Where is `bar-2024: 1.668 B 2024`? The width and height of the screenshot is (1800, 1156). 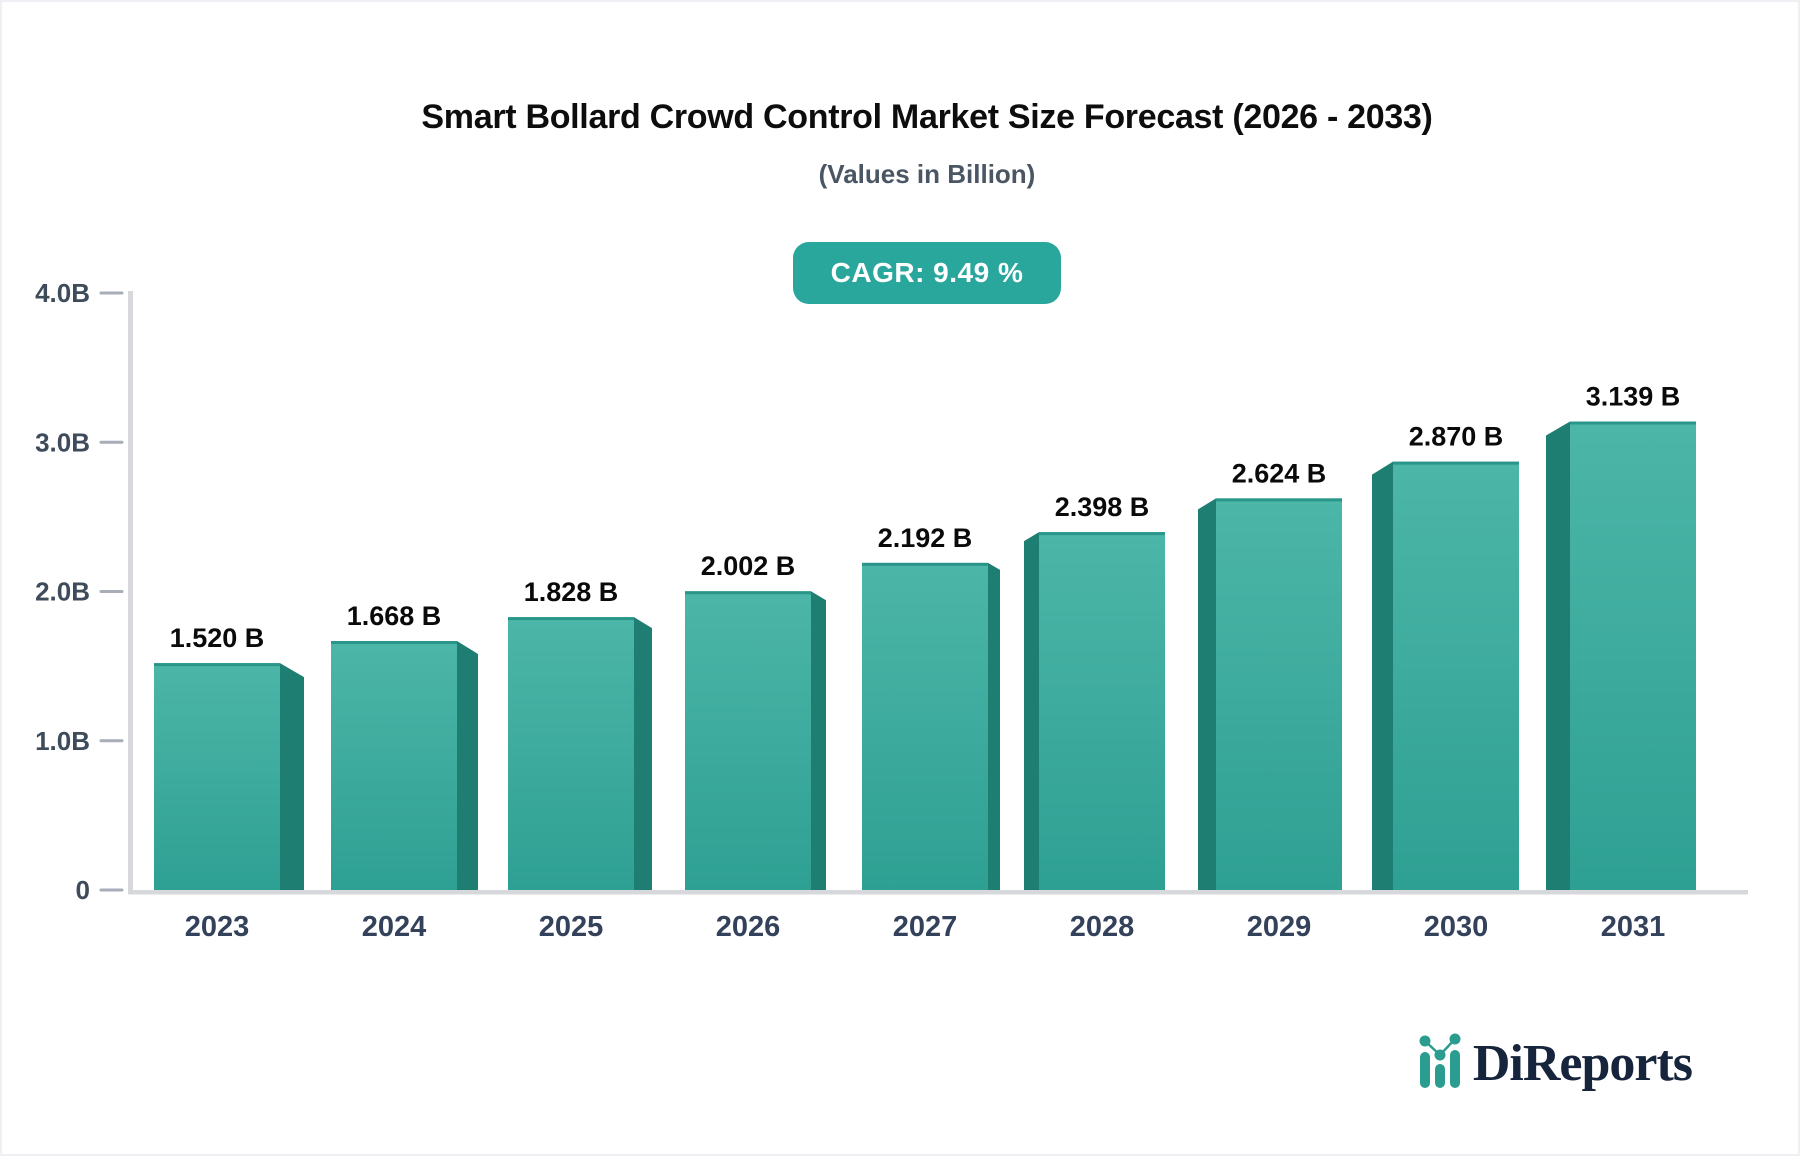 bar-2024: 1.668 B 2024 is located at coordinates (404, 772).